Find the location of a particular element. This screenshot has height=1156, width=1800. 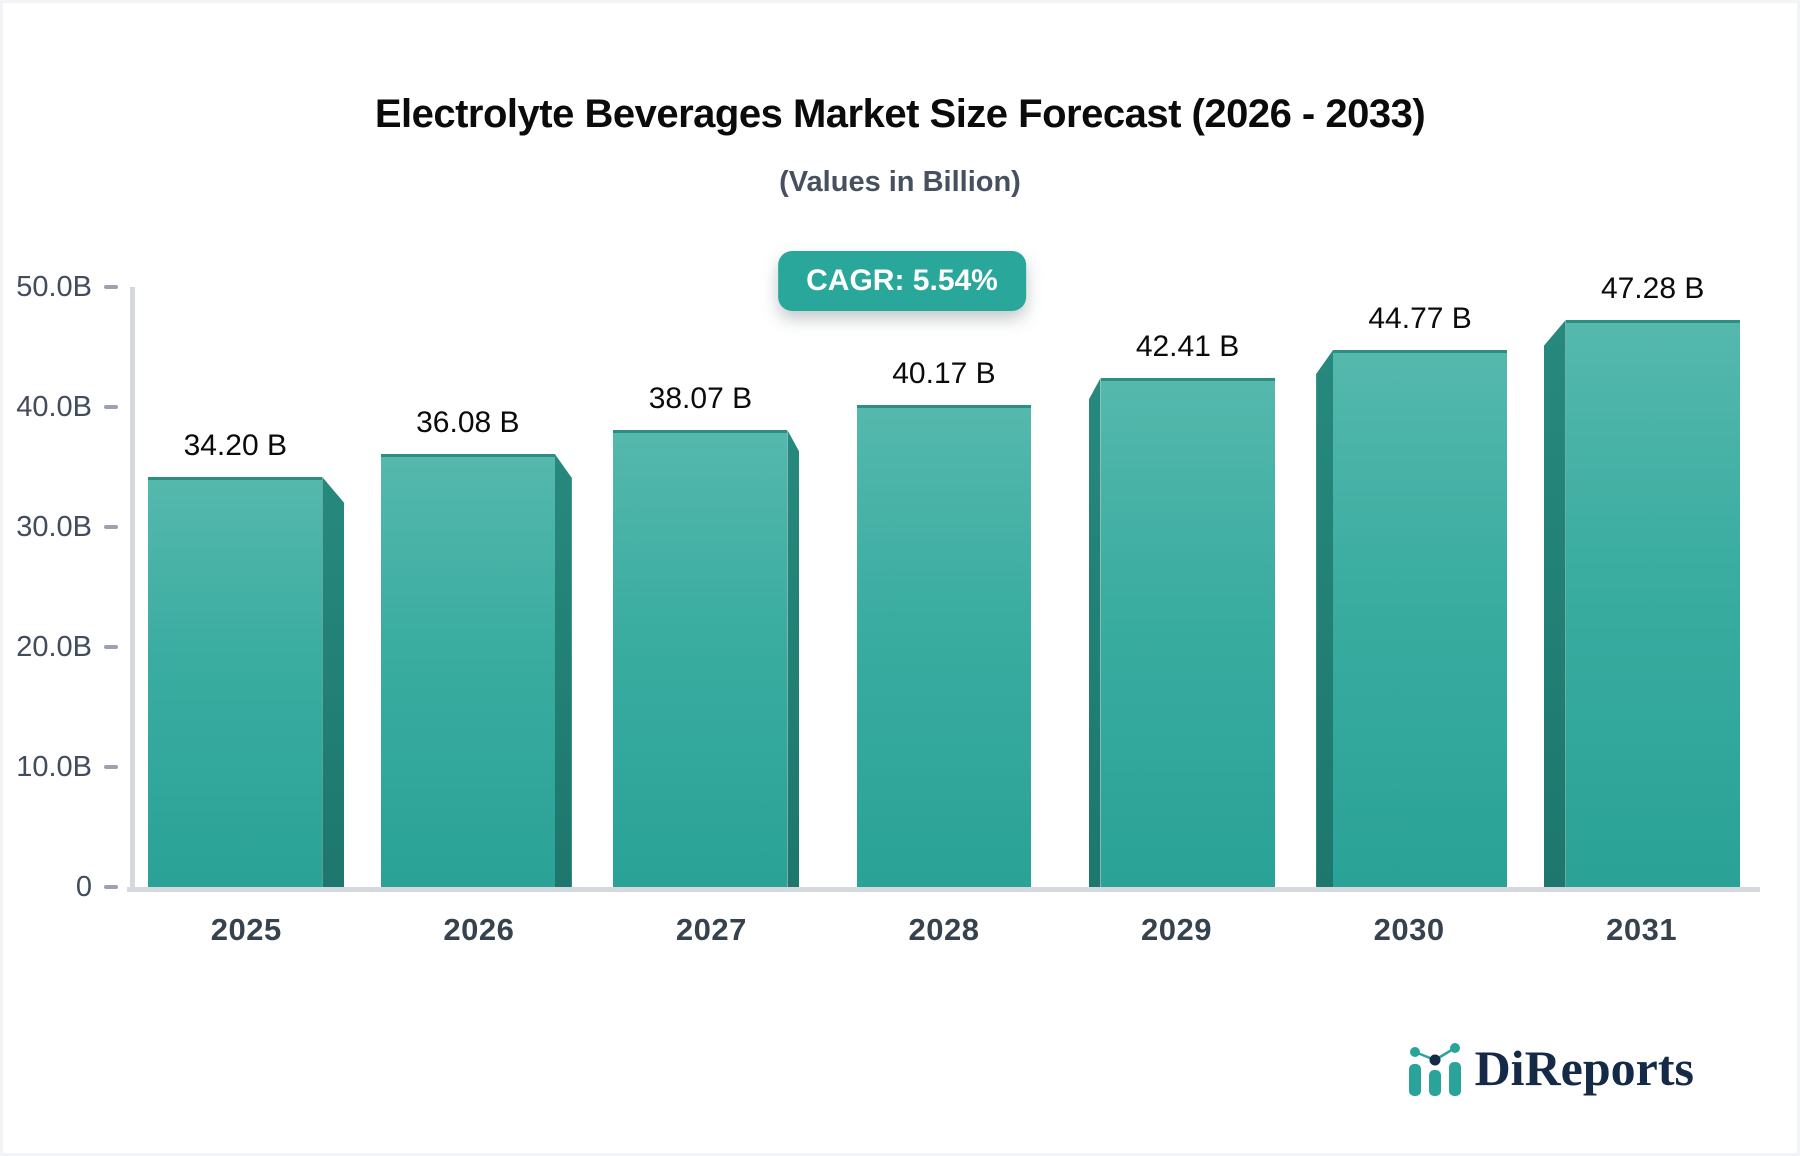

x-axis-line is located at coordinates (943, 889).